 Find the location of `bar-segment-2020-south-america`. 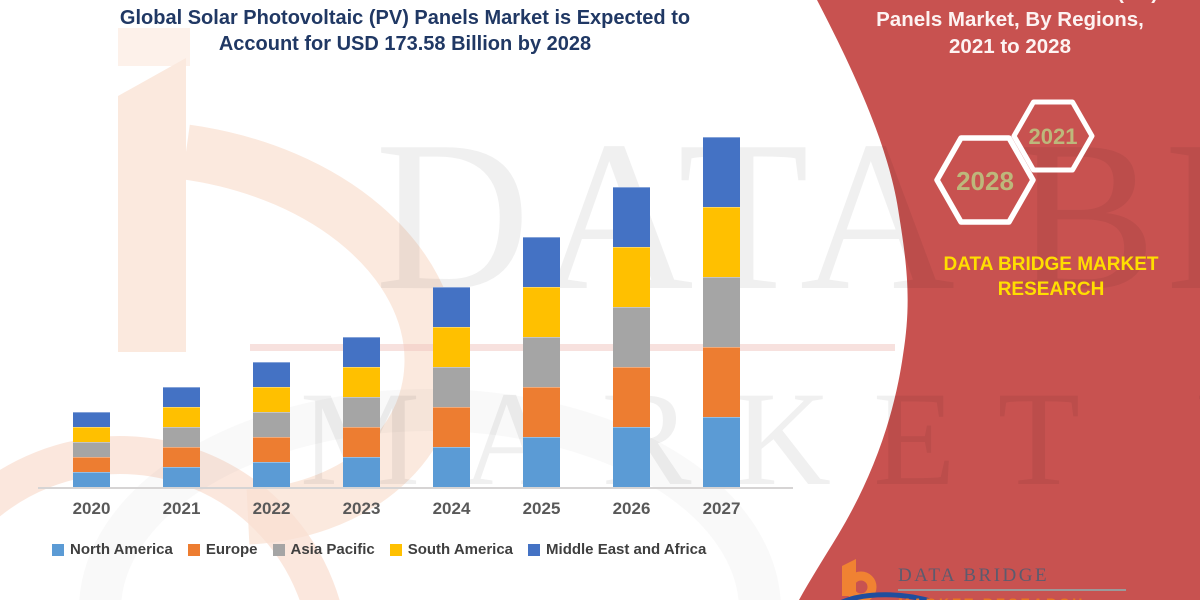

bar-segment-2020-south-america is located at coordinates (91, 434).